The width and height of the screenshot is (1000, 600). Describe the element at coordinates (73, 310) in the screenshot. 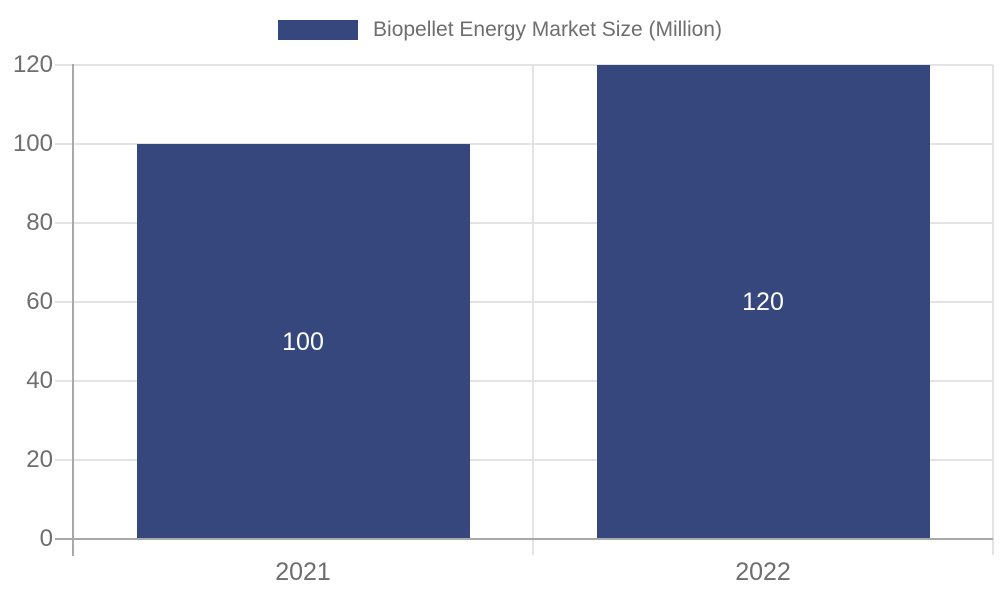

I see `y-axis-line` at that location.